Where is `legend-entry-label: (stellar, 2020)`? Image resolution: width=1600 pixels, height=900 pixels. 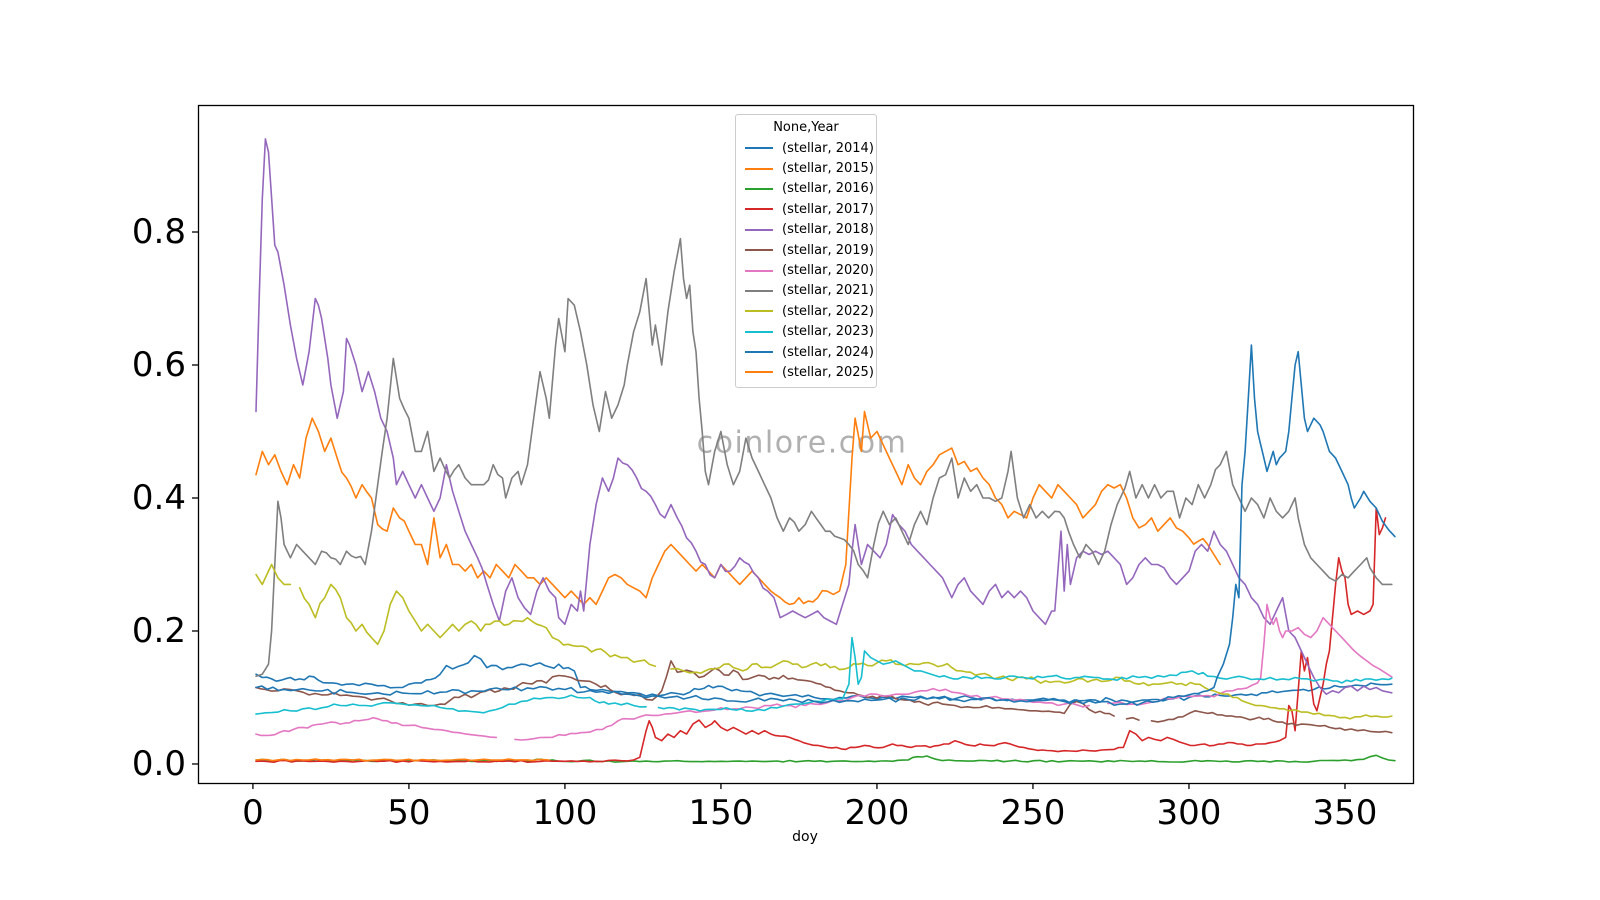 legend-entry-label: (stellar, 2020) is located at coordinates (828, 271).